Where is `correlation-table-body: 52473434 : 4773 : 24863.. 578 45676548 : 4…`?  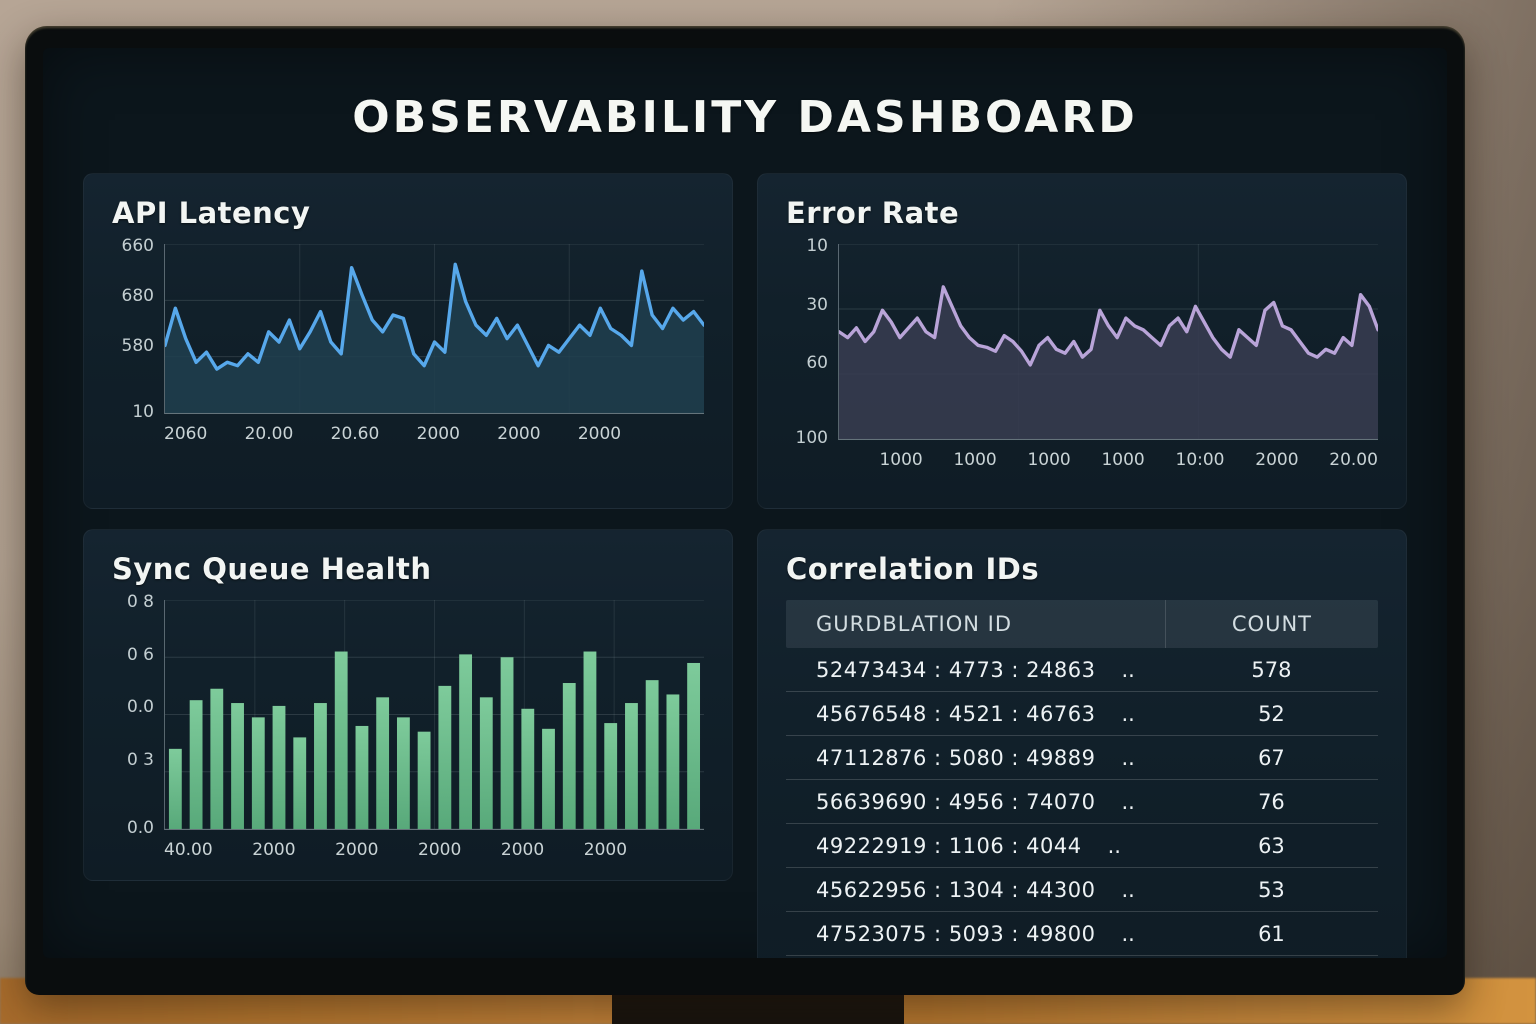 correlation-table-body: 52473434 : 4773 : 24863.. 578 45676548 : 4… is located at coordinates (1082, 802).